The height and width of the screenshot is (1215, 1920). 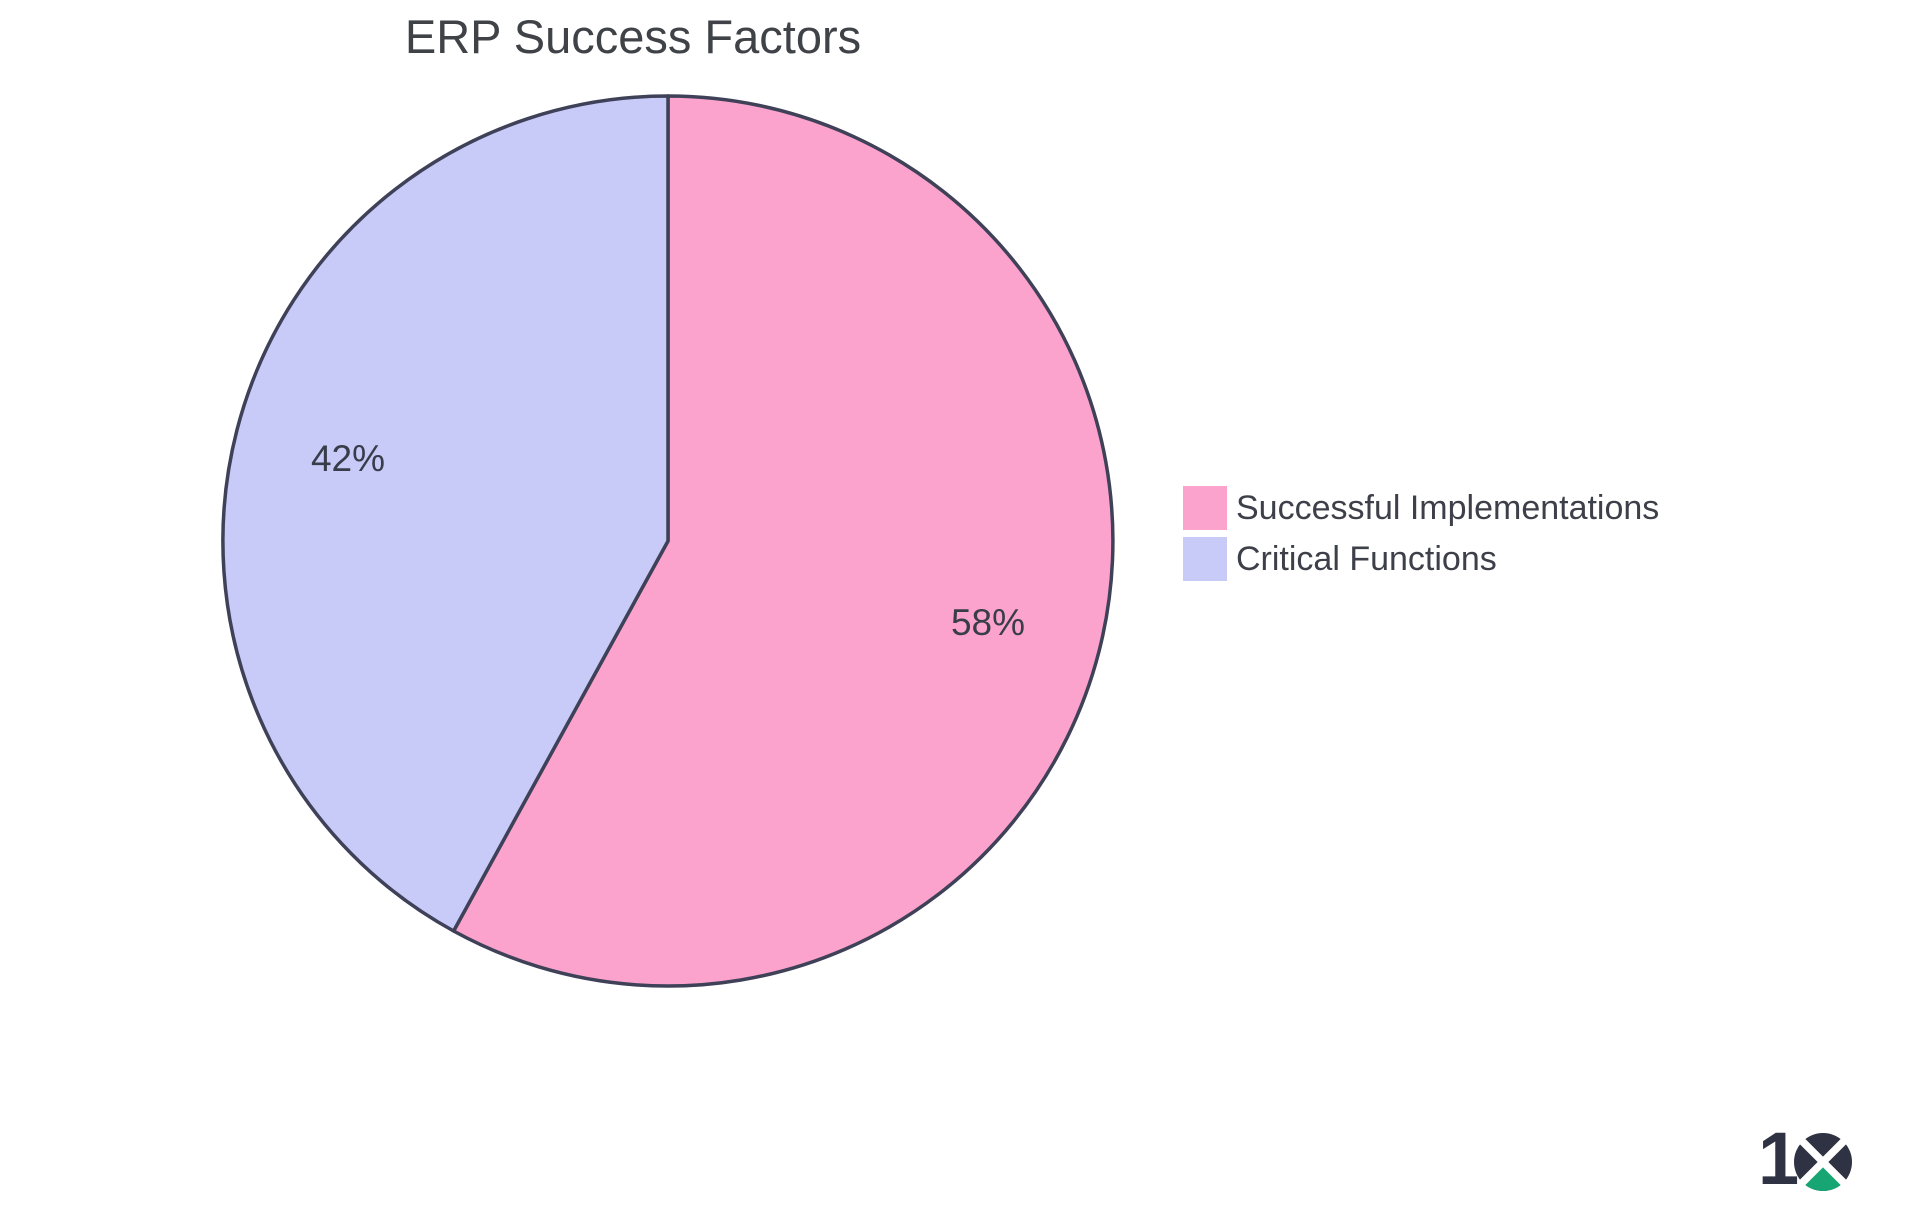 I want to click on logo-graphic: 1, so click(x=1805, y=1158).